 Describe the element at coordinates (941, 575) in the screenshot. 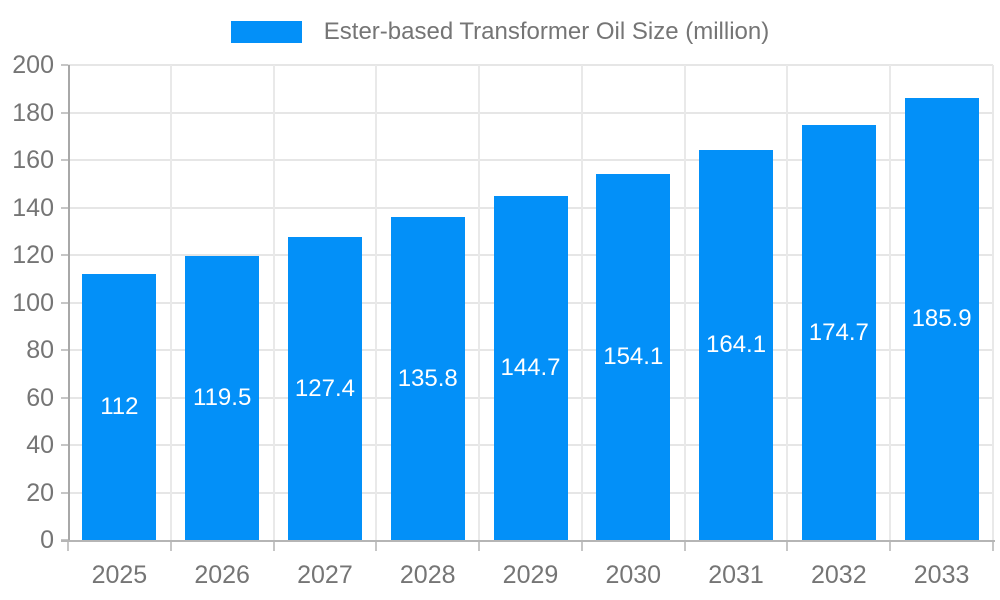

I see `x-axis-label: 2033` at that location.